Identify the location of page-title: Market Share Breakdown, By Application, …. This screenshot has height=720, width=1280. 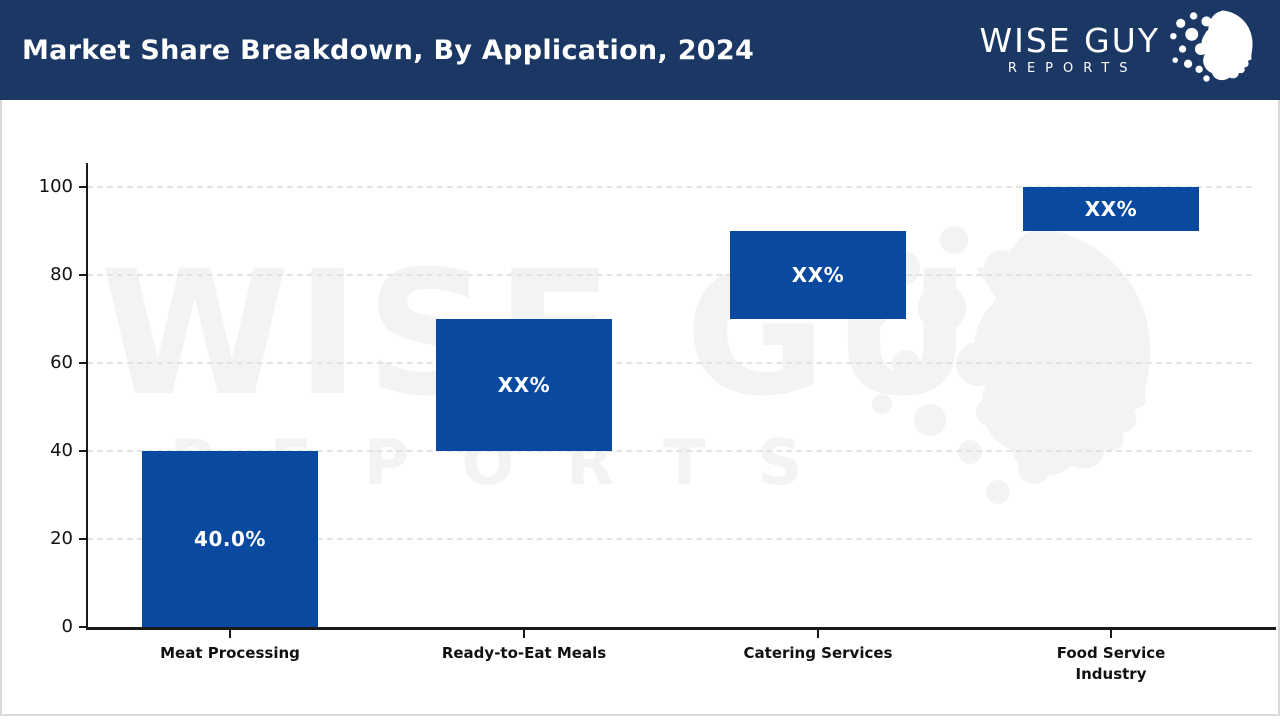
(388, 50).